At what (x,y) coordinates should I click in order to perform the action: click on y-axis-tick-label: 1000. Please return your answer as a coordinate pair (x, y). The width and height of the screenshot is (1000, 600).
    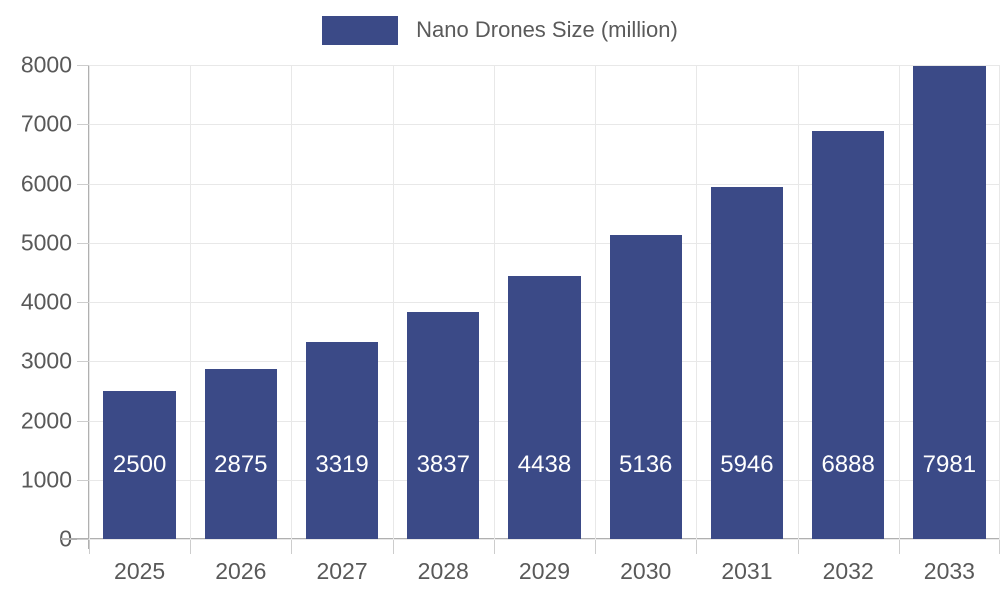
    Looking at the image, I should click on (46, 479).